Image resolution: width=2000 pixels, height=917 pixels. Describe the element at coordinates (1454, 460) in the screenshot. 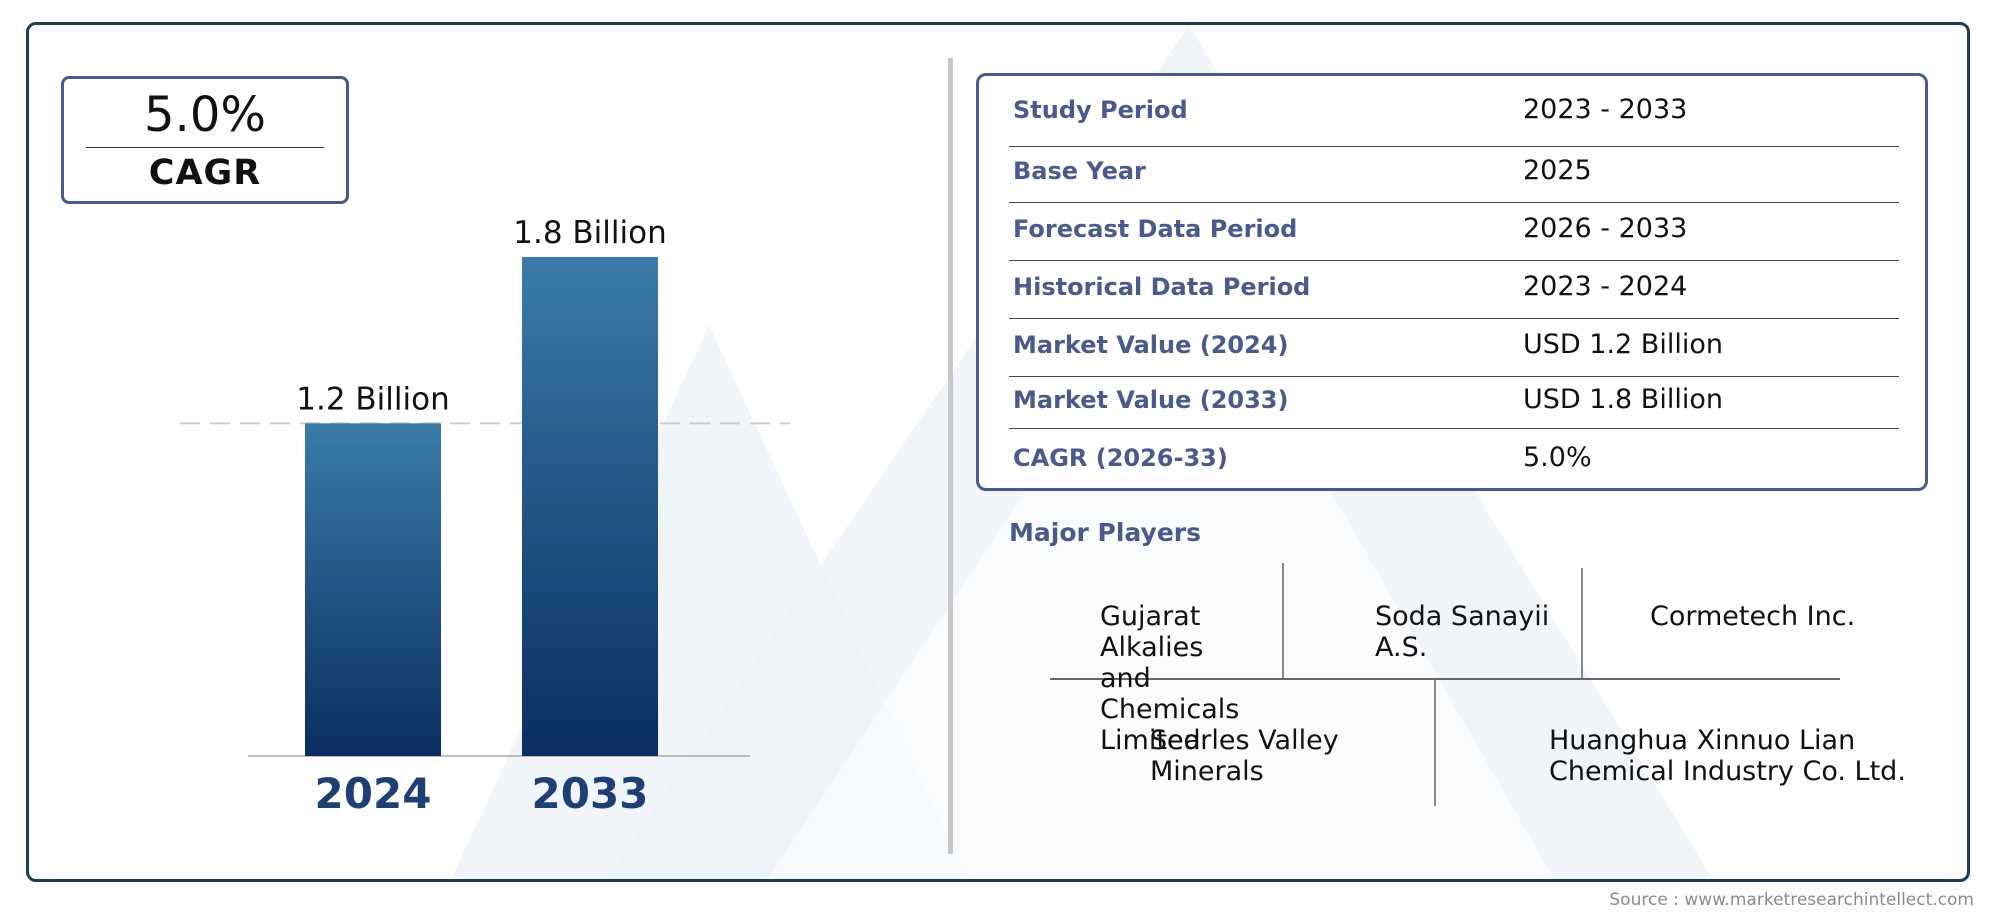

I see `info-row: CAGR (2026-33) 5.0%` at that location.